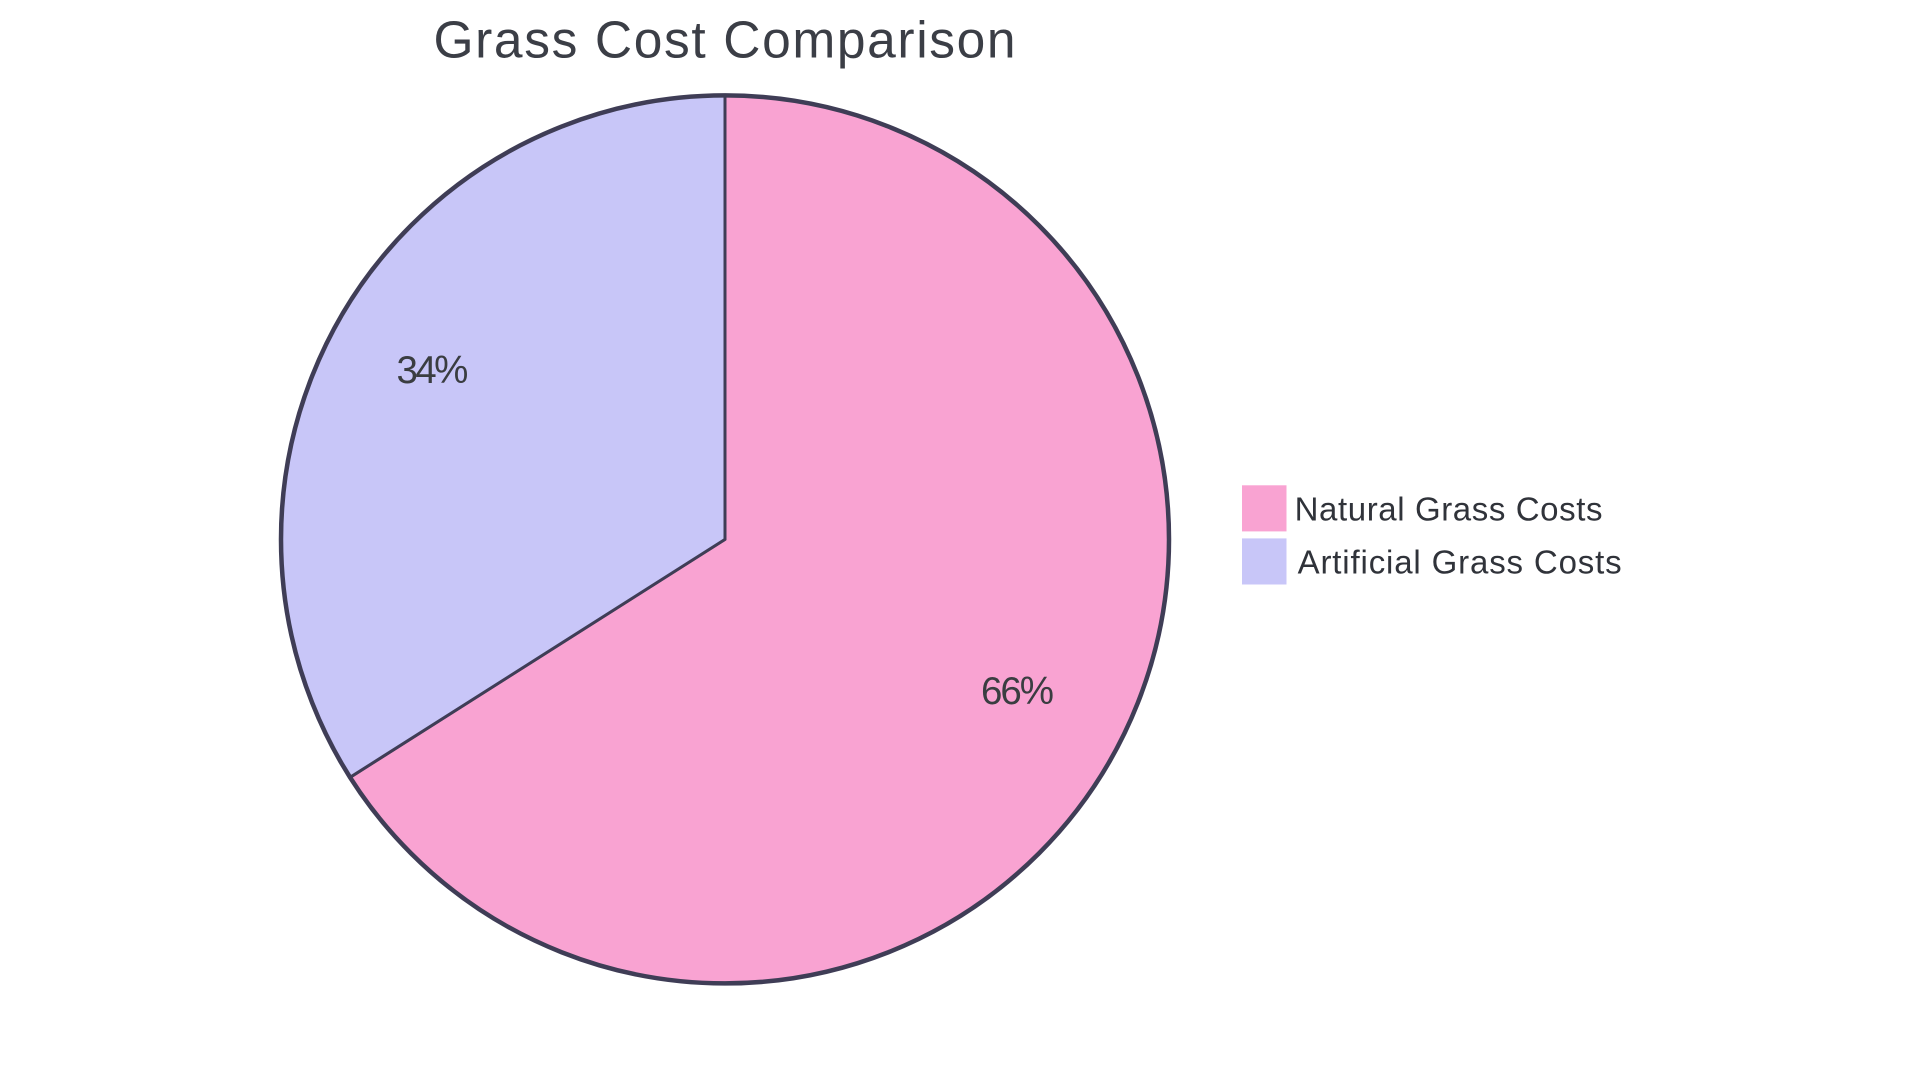  I want to click on svg-text: Natural Grass Costs, so click(1449, 509).